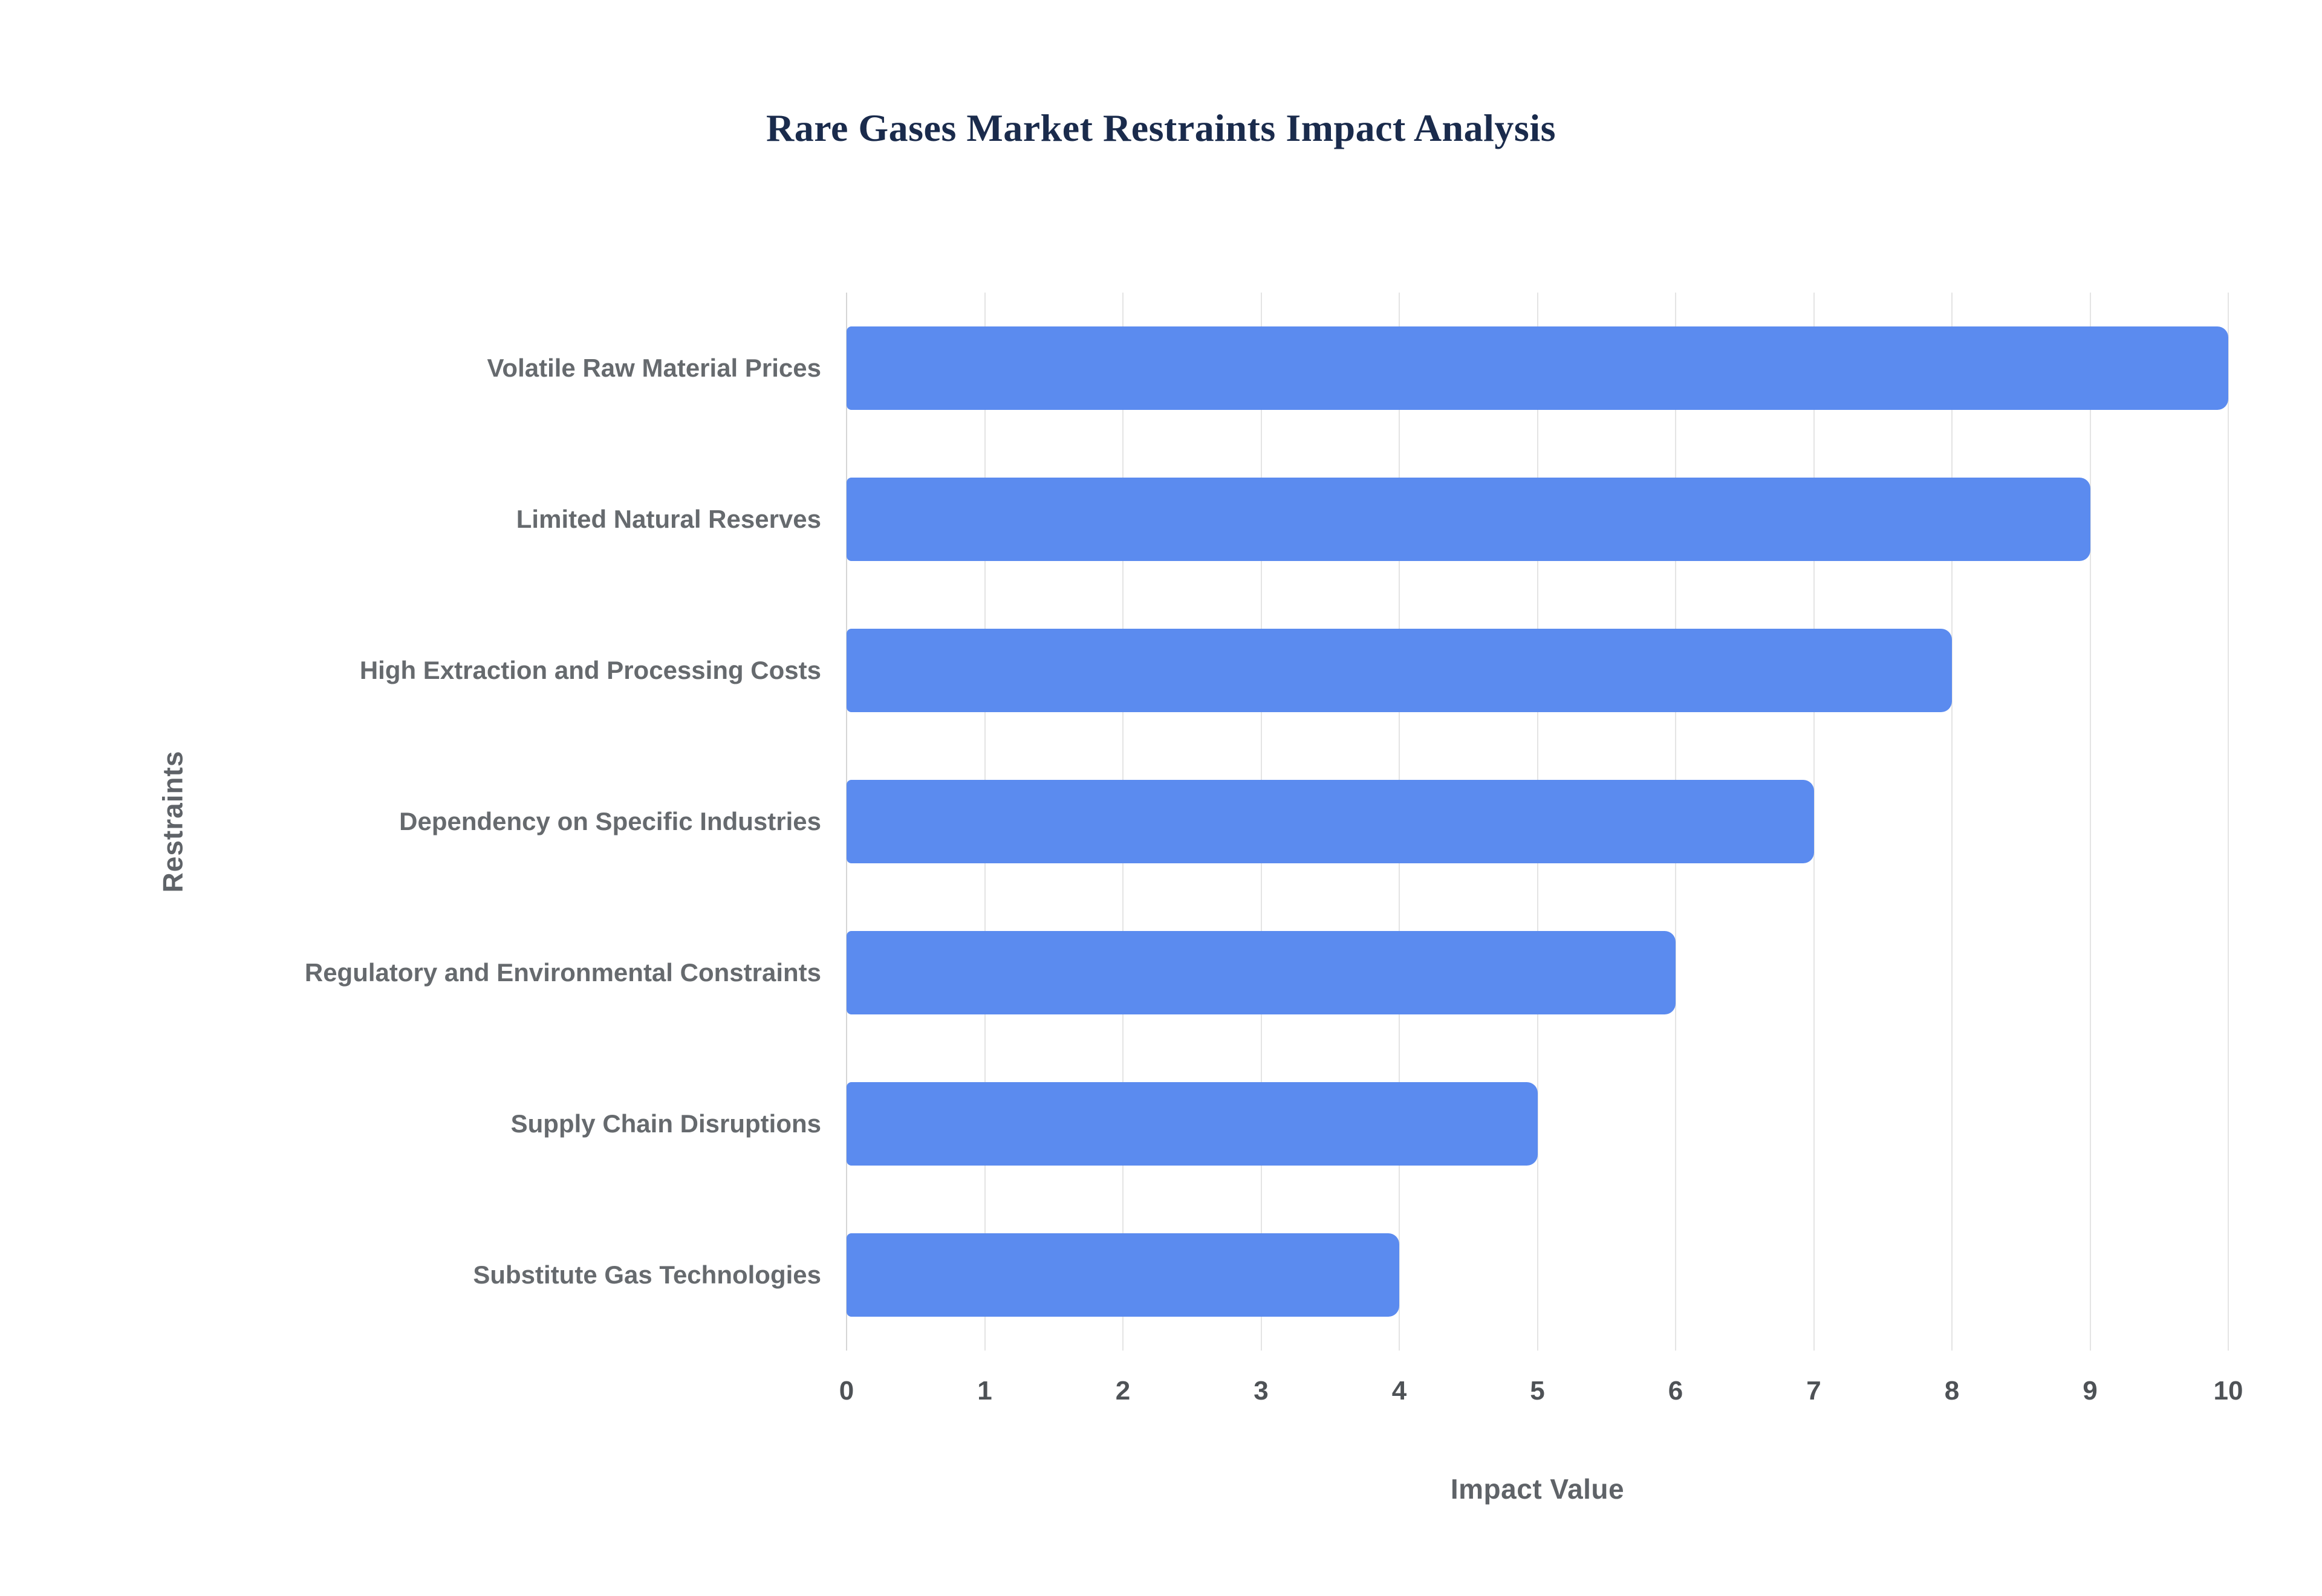  I want to click on y-axis-title: Restraints, so click(172, 821).